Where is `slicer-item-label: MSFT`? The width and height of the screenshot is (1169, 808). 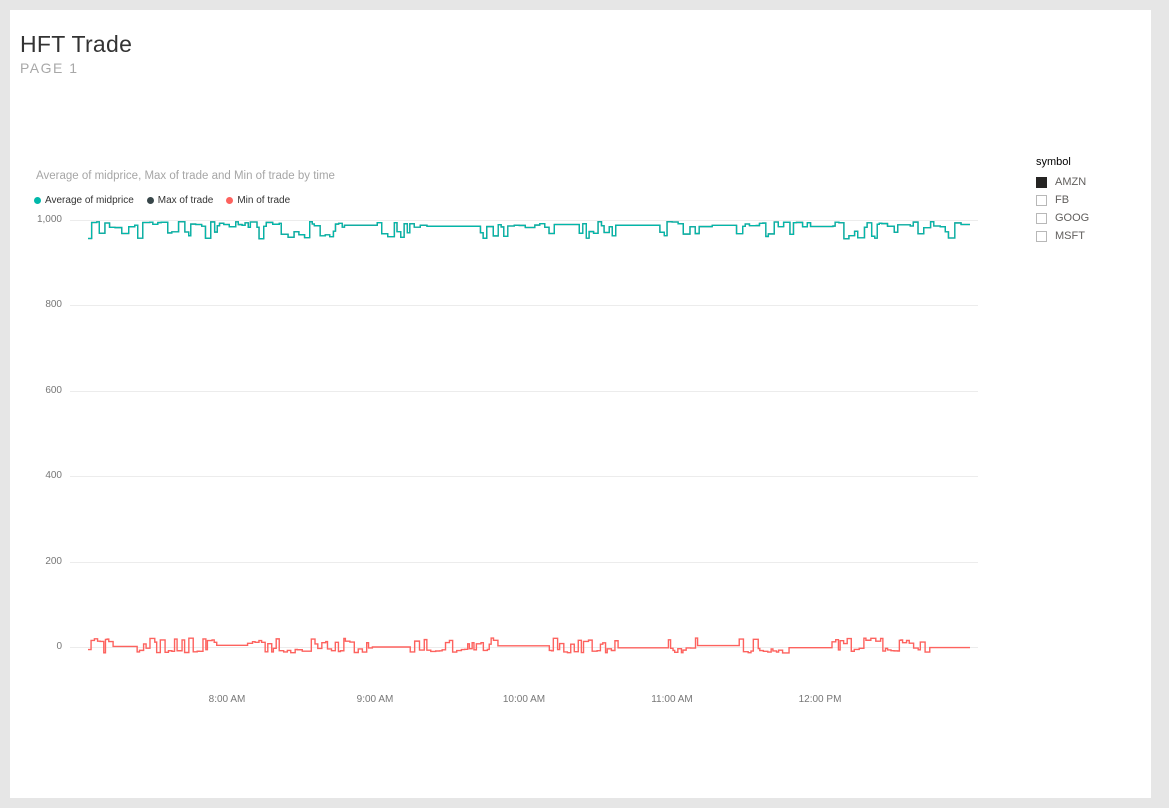 slicer-item-label: MSFT is located at coordinates (1070, 236).